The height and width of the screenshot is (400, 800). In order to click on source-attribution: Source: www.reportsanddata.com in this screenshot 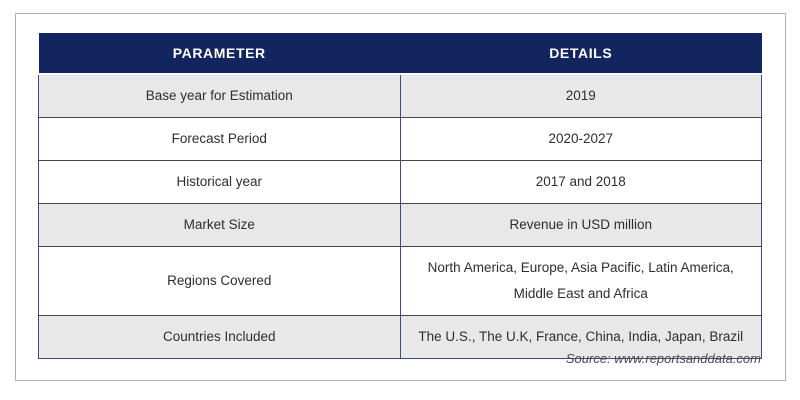, I will do `click(663, 358)`.